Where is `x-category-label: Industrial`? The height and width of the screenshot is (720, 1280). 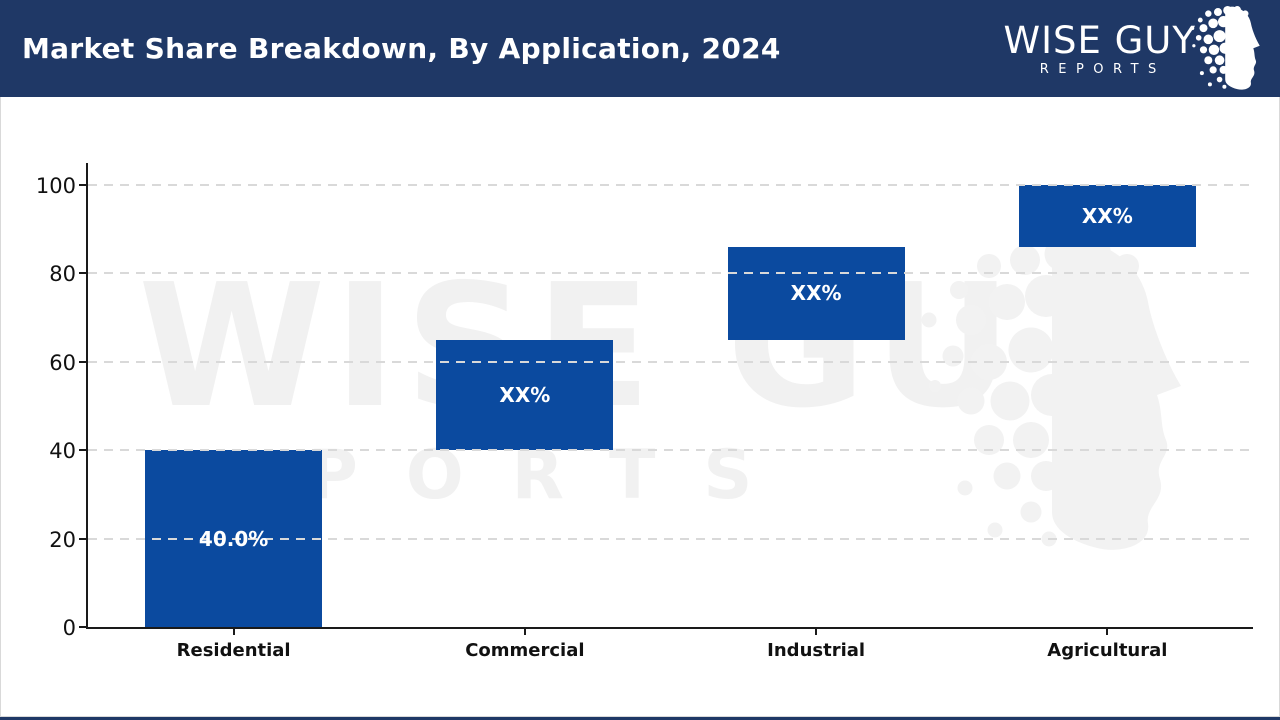
x-category-label: Industrial is located at coordinates (816, 650).